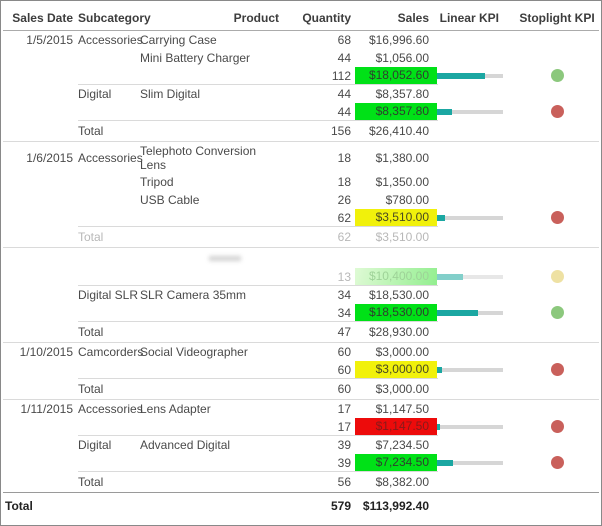  I want to click on kpi-highlight-cell-gradient: $10,400.00, so click(396, 276).